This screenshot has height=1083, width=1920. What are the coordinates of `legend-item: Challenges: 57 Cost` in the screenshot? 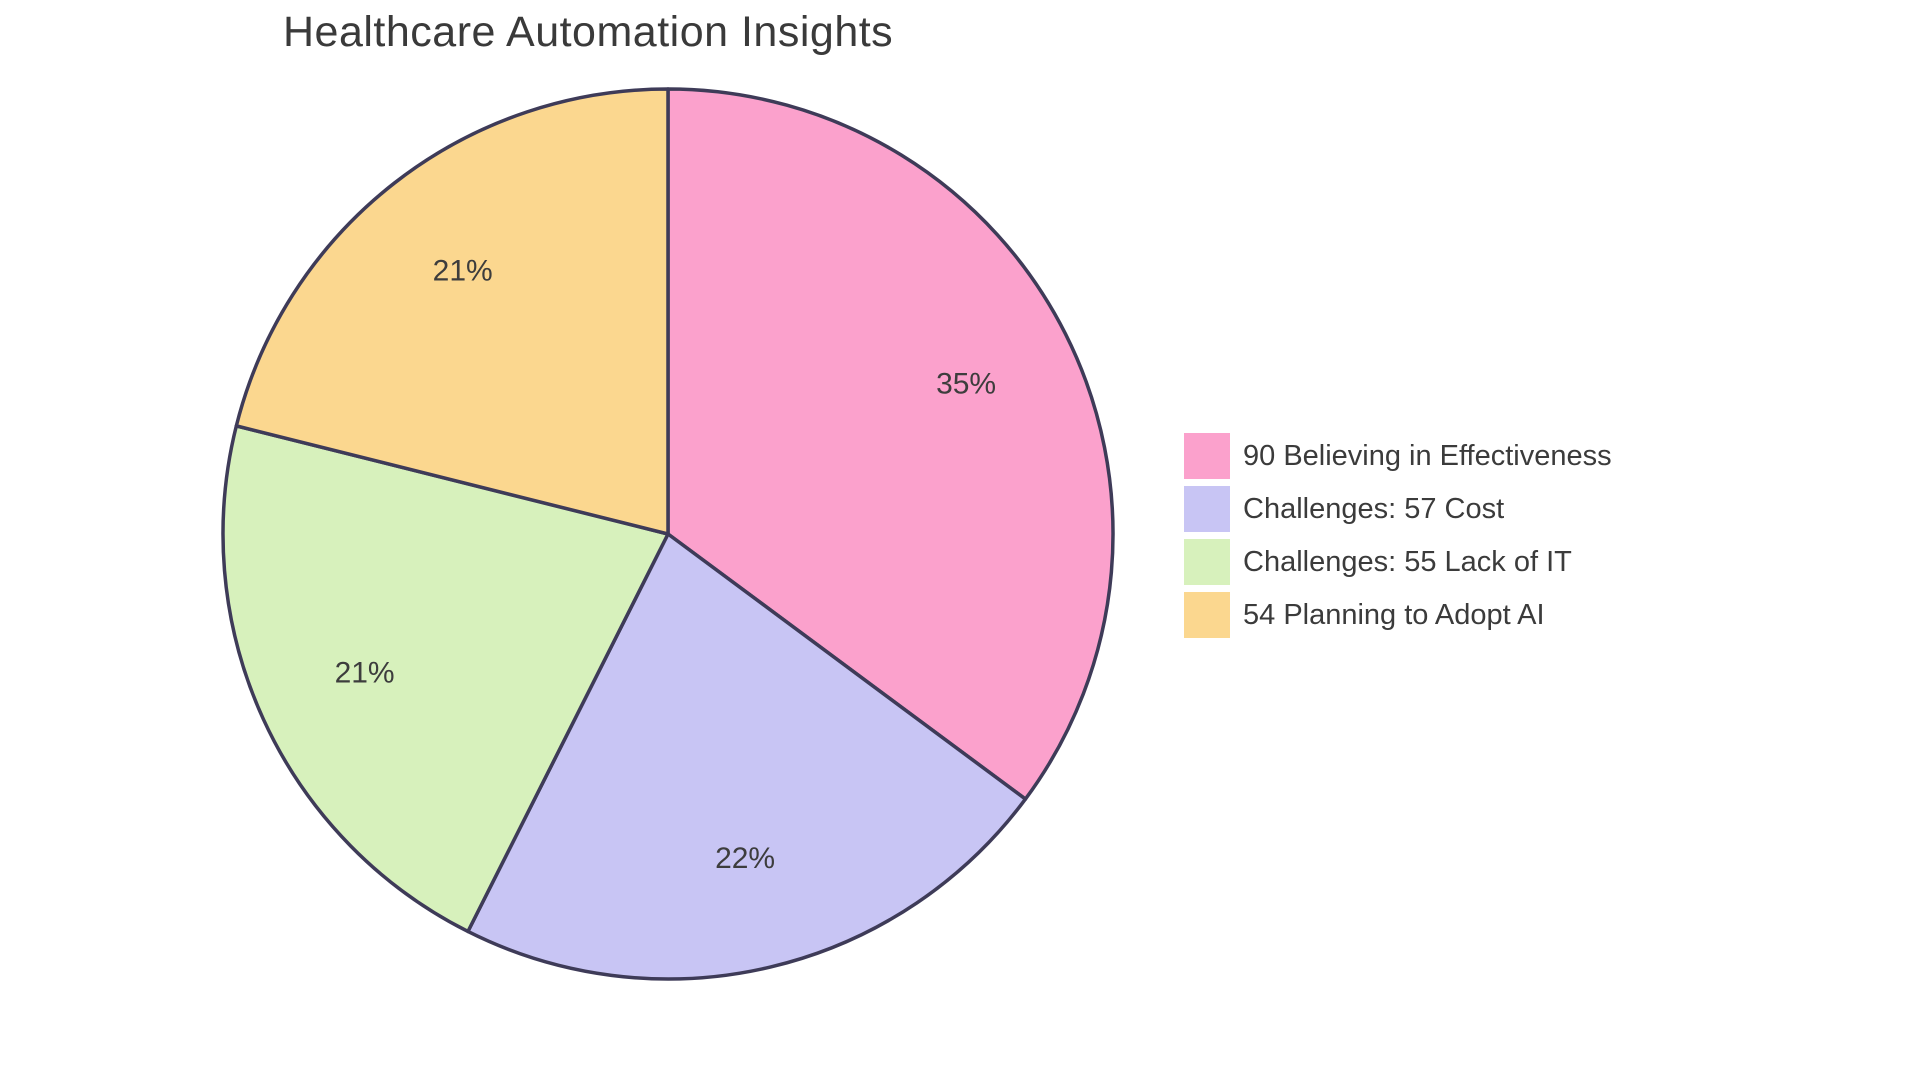 It's located at (1398, 509).